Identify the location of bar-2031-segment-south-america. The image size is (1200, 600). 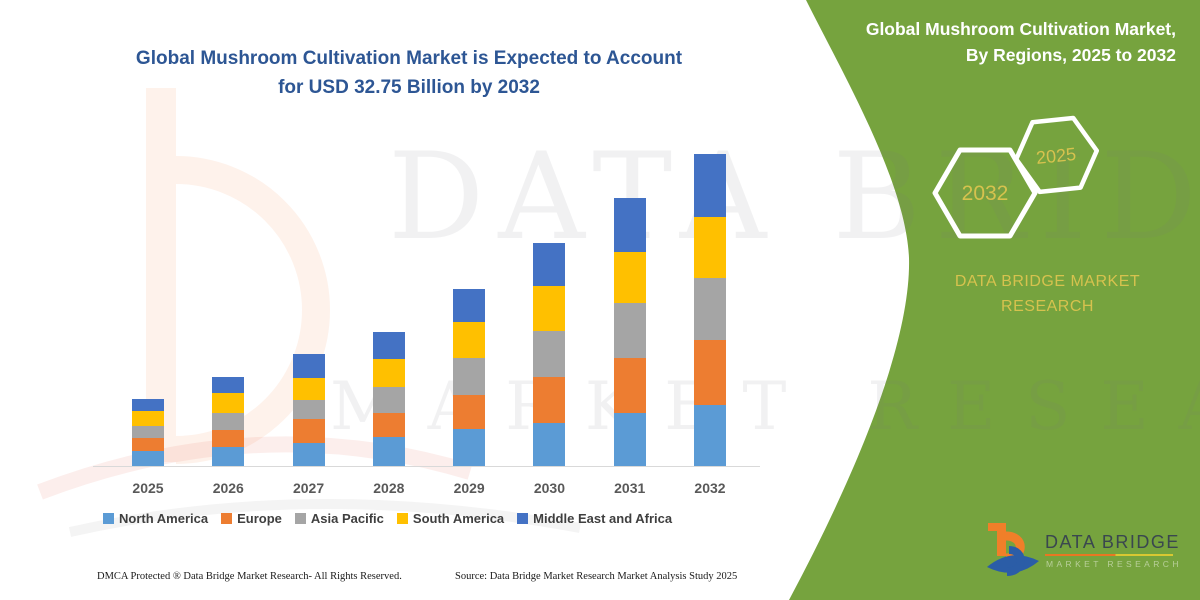
(629, 278).